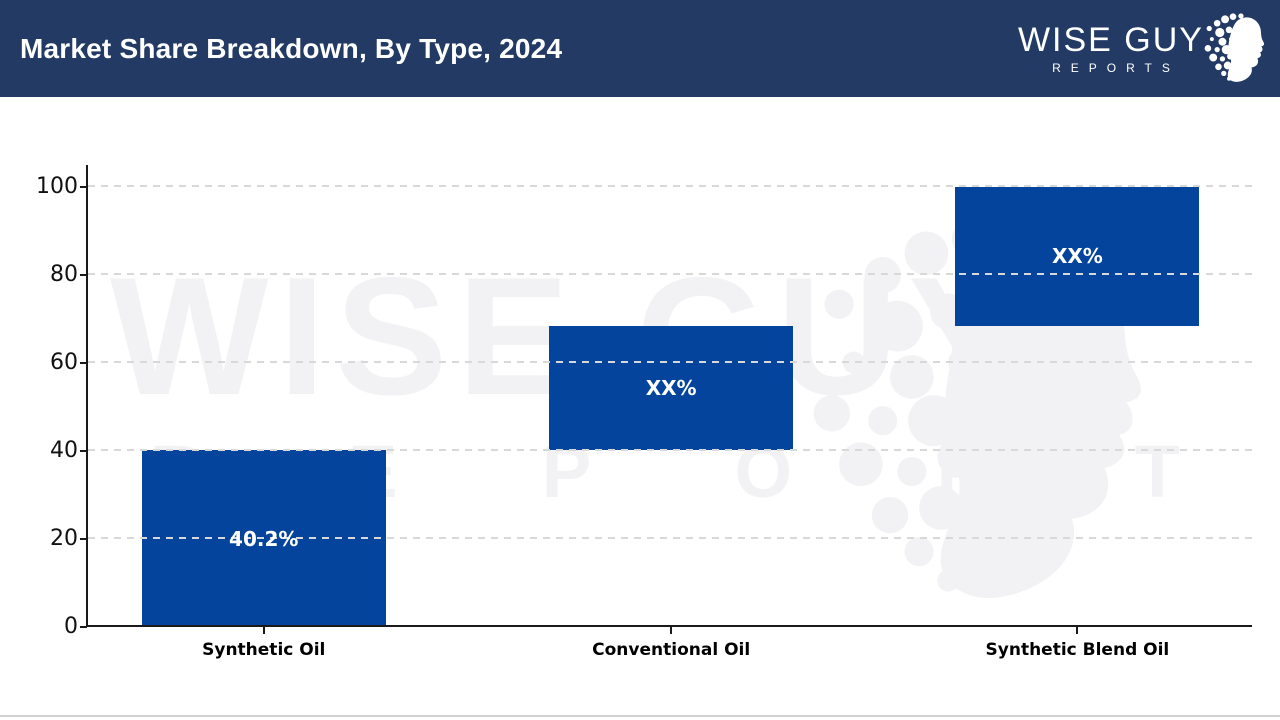  What do you see at coordinates (1116, 67) in the screenshot?
I see `logo-subtitle: REPORTS` at bounding box center [1116, 67].